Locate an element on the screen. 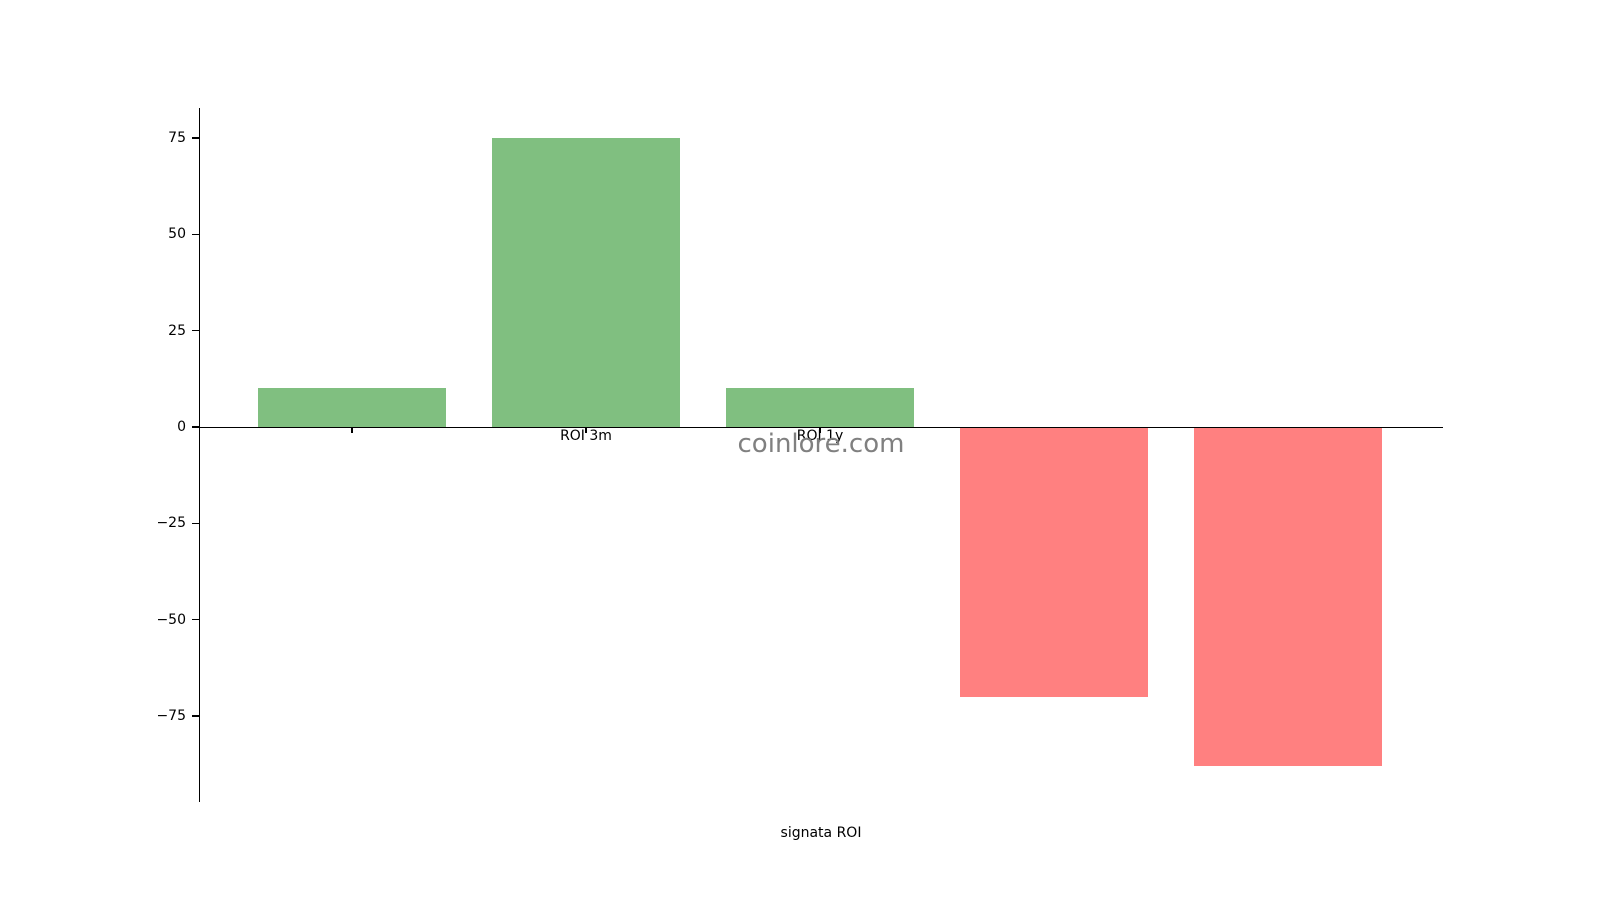 Image resolution: width=1600 pixels, height=900 pixels. x-axis-line is located at coordinates (821, 427).